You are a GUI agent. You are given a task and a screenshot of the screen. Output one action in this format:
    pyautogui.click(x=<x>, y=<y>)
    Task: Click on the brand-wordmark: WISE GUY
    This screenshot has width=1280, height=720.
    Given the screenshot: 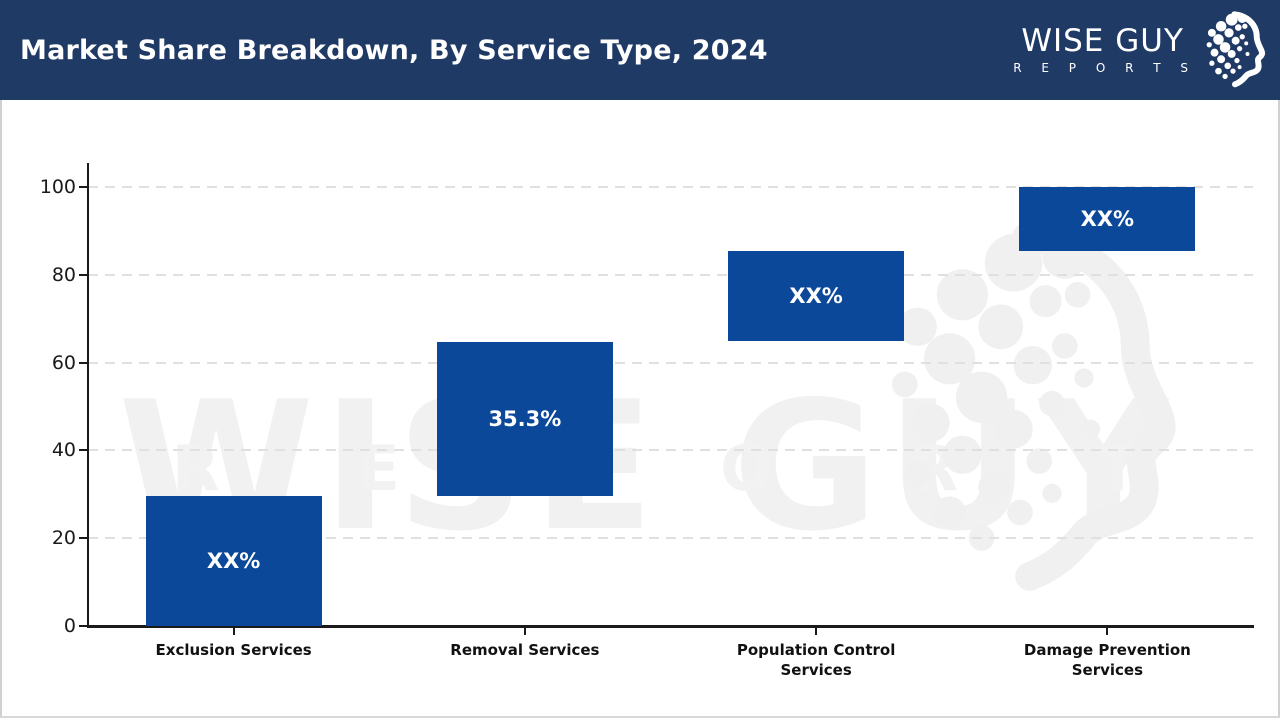 What is the action you would take?
    pyautogui.click(x=1102, y=41)
    